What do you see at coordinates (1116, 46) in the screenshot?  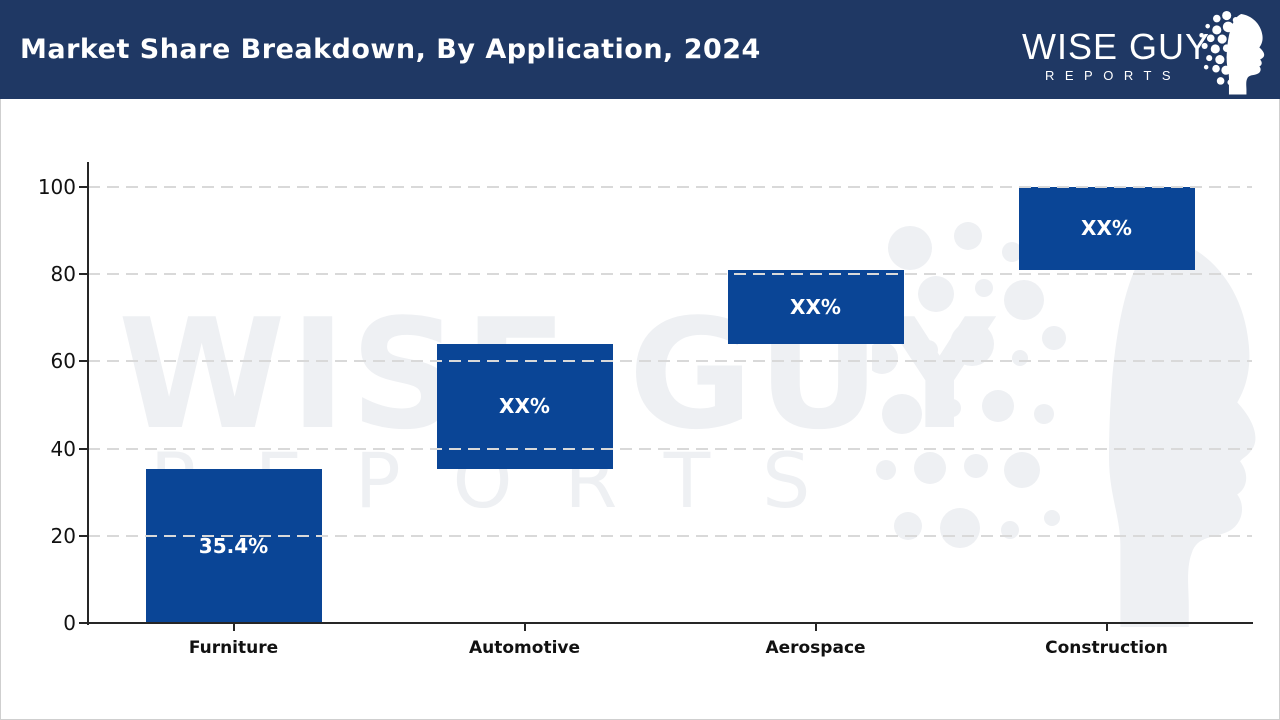 I see `logo-wise-guy-text: WISE GUY` at bounding box center [1116, 46].